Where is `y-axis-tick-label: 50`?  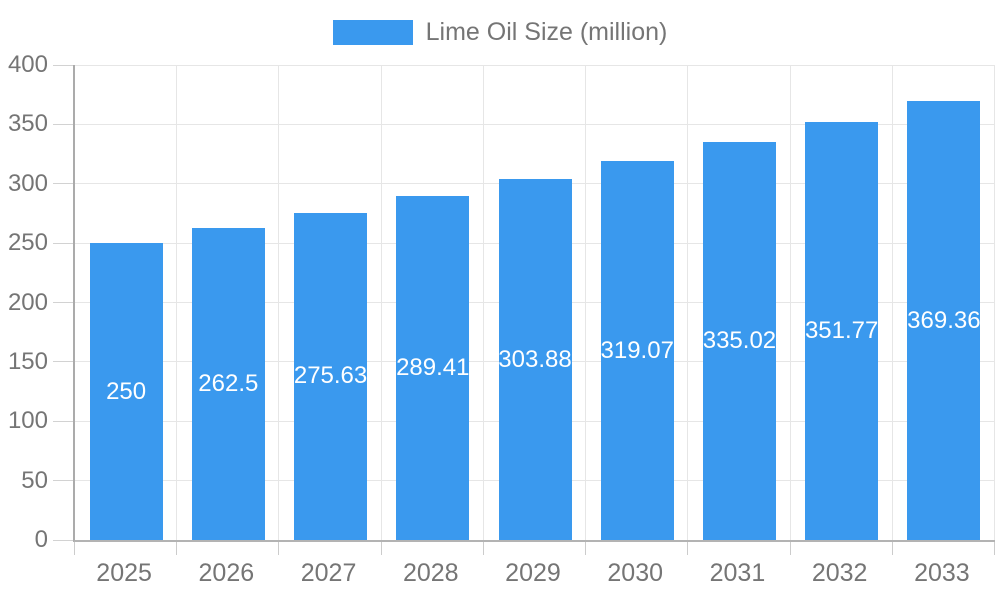
y-axis-tick-label: 50 is located at coordinates (34, 480).